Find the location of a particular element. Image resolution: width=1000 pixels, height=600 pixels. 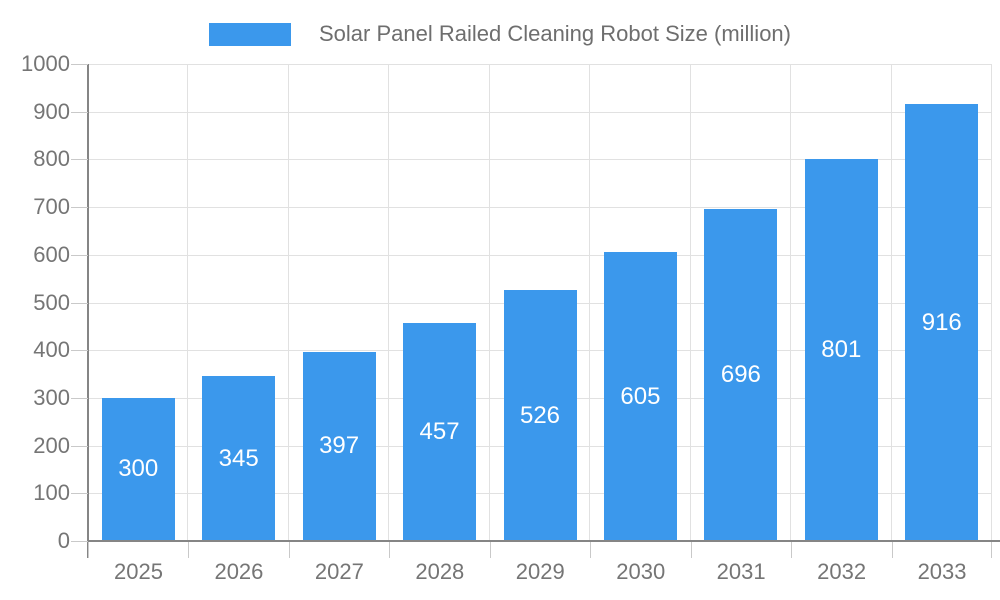

x-axis-tick-label: 2025 is located at coordinates (138, 571).